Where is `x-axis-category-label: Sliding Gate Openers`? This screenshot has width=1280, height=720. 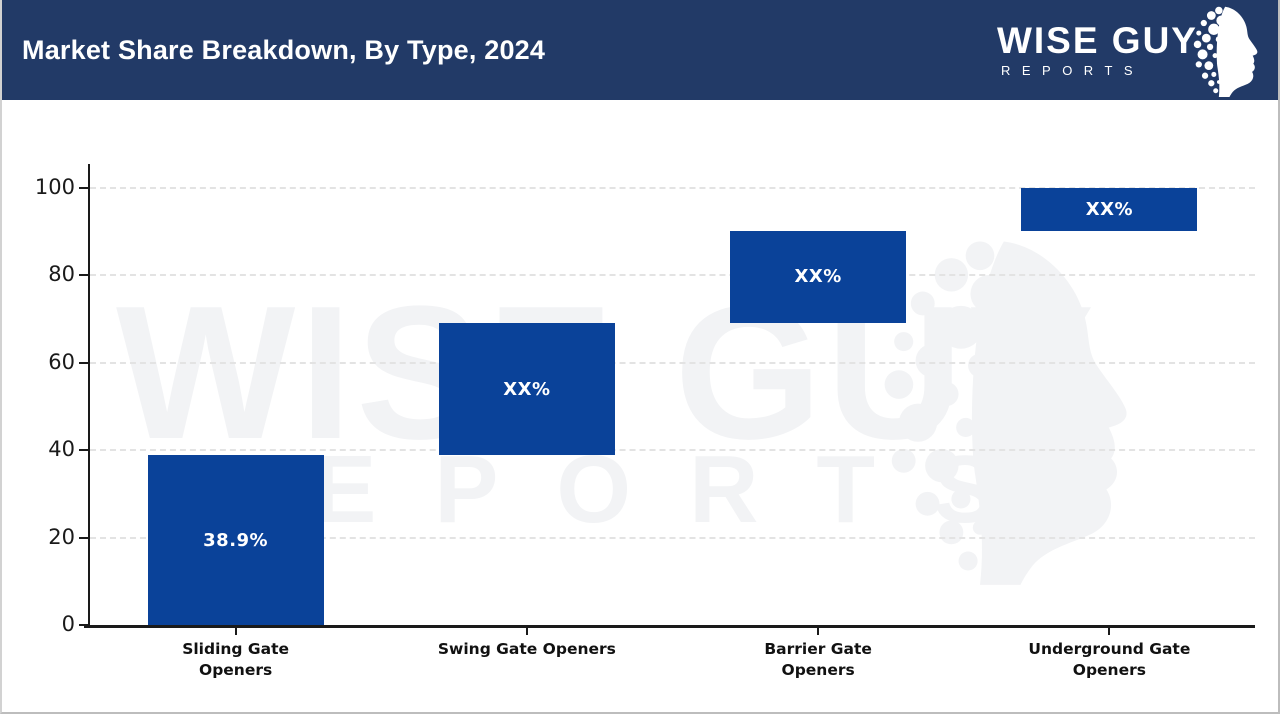 x-axis-category-label: Sliding Gate Openers is located at coordinates (236, 660).